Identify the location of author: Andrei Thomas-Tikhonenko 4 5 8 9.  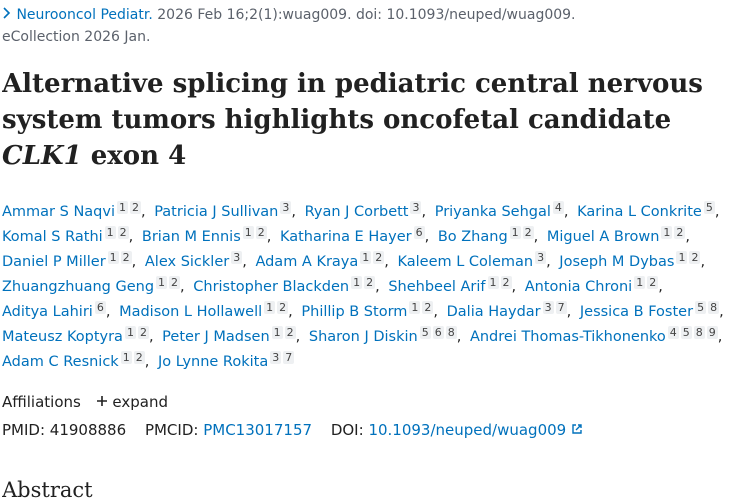
(597, 335).